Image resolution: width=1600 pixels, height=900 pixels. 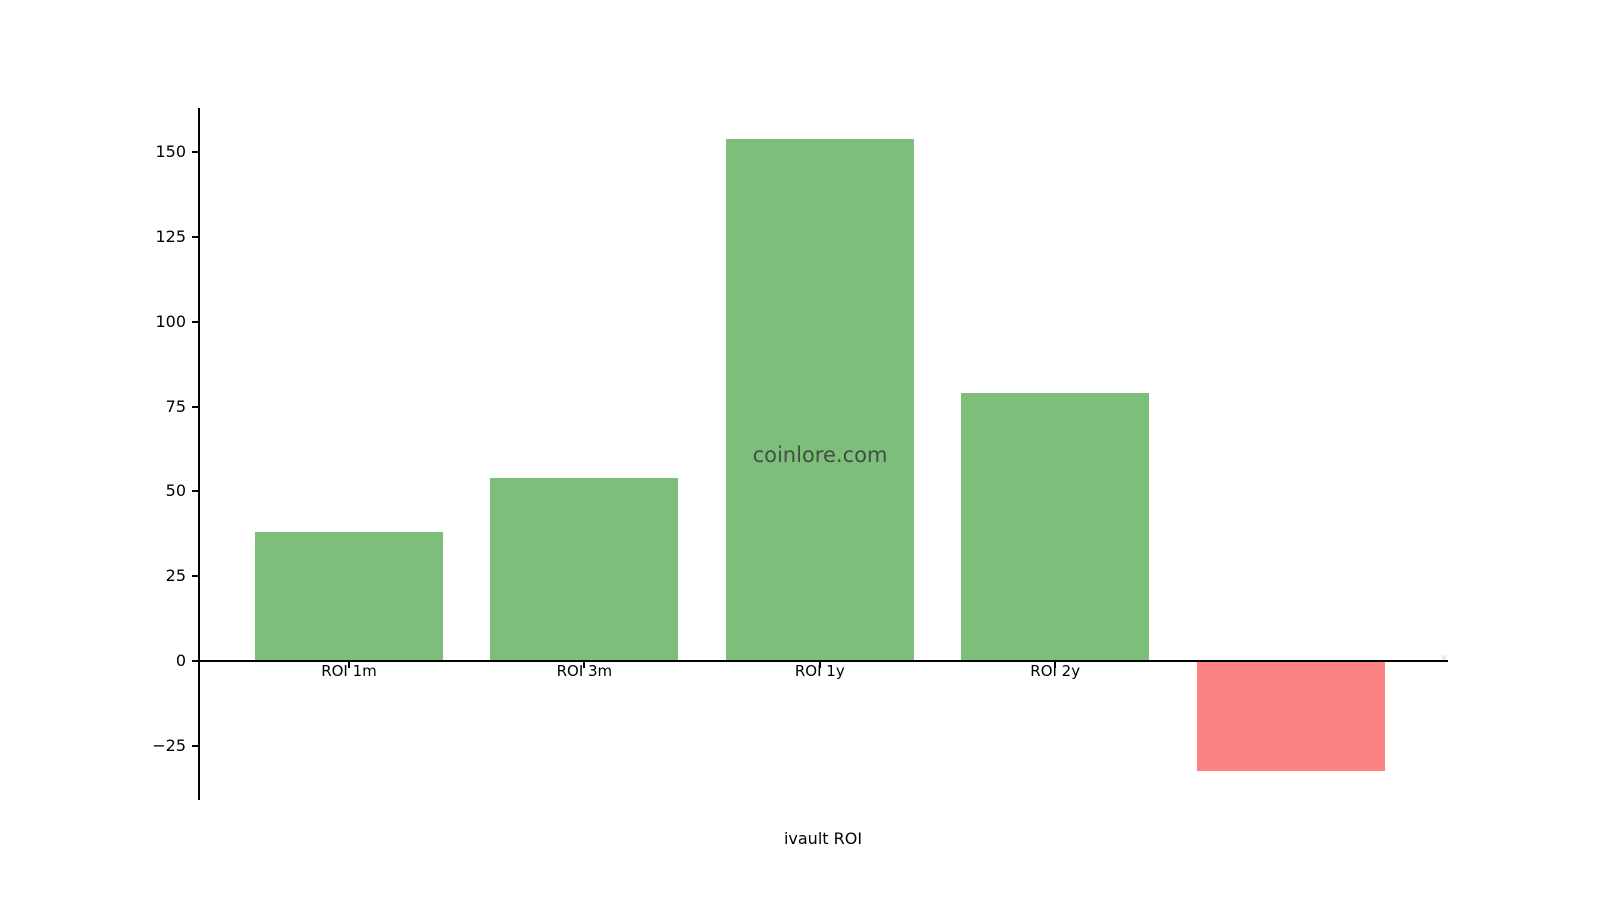 What do you see at coordinates (823, 838) in the screenshot?
I see `chart-title: ivault ROI` at bounding box center [823, 838].